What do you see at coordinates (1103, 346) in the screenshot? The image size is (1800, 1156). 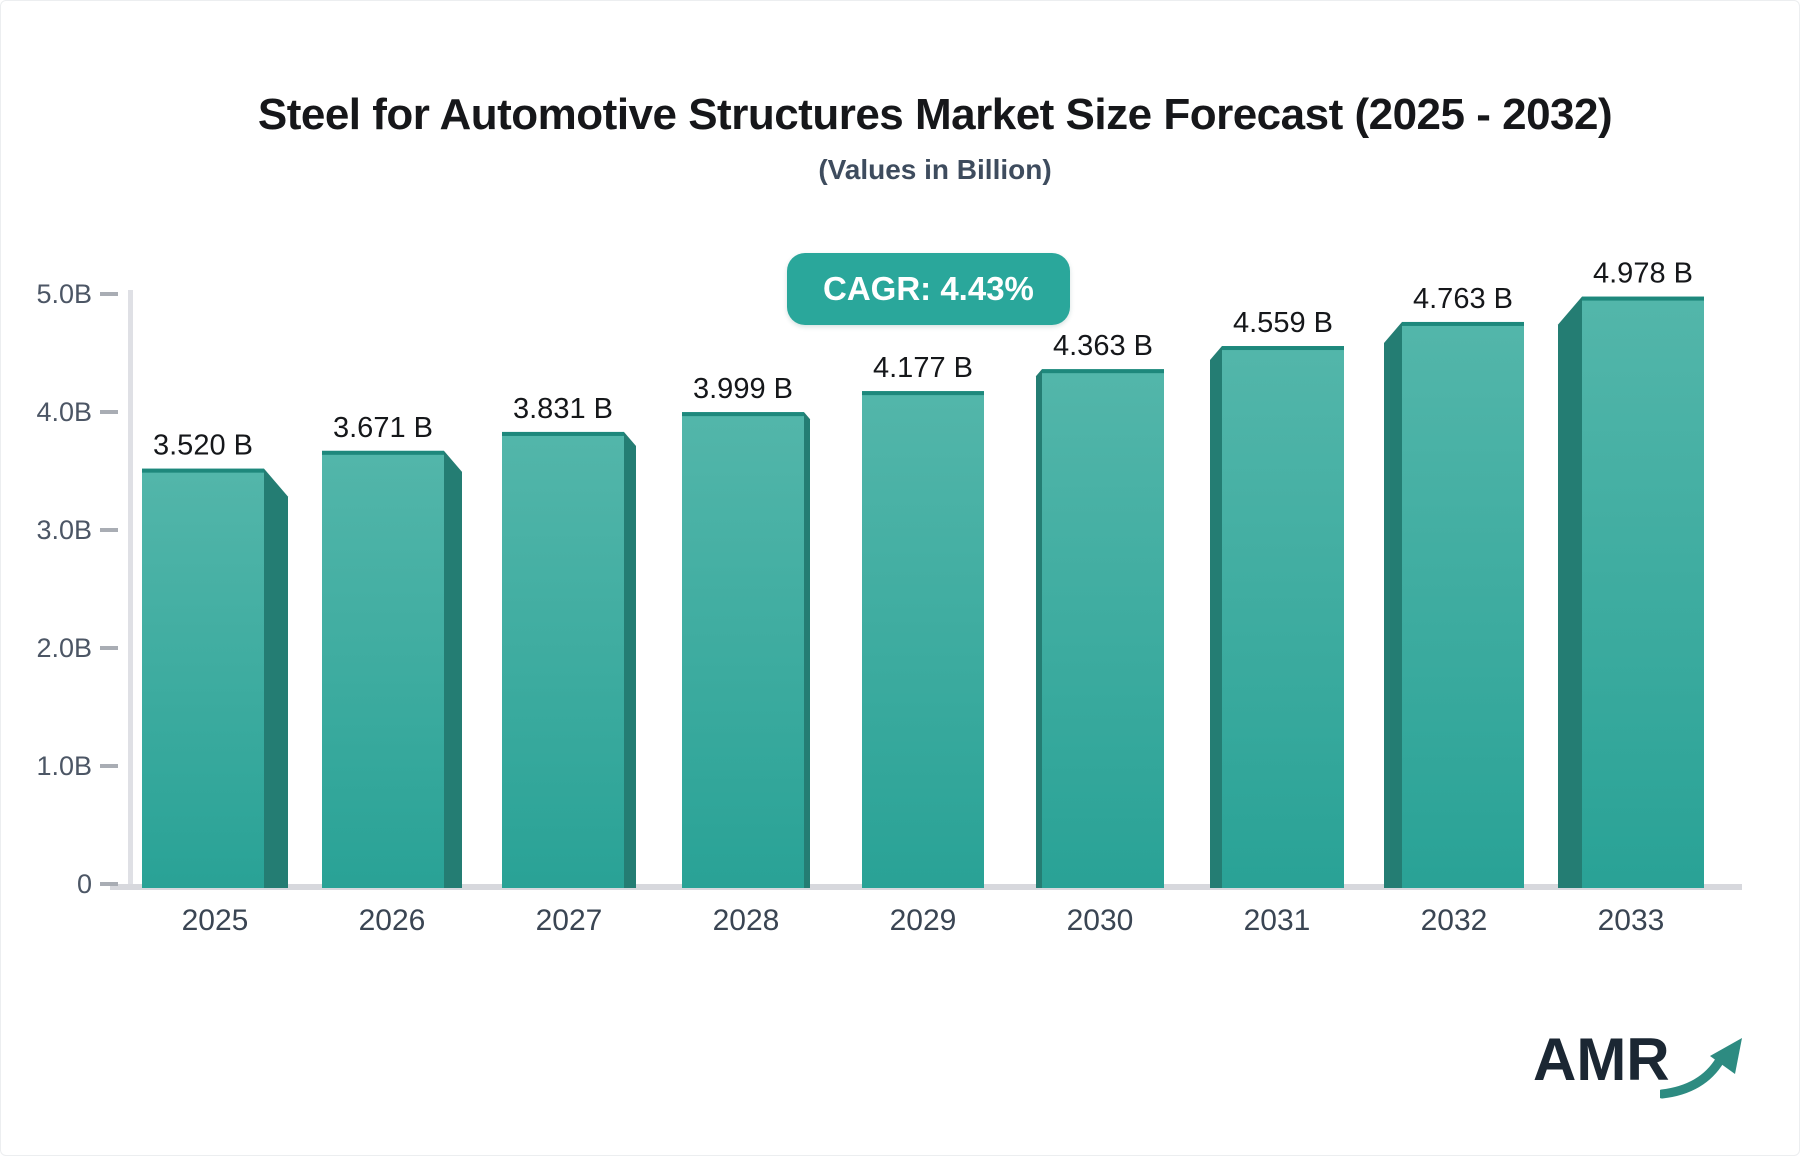 I see `bar-value-label: 4.363 B` at bounding box center [1103, 346].